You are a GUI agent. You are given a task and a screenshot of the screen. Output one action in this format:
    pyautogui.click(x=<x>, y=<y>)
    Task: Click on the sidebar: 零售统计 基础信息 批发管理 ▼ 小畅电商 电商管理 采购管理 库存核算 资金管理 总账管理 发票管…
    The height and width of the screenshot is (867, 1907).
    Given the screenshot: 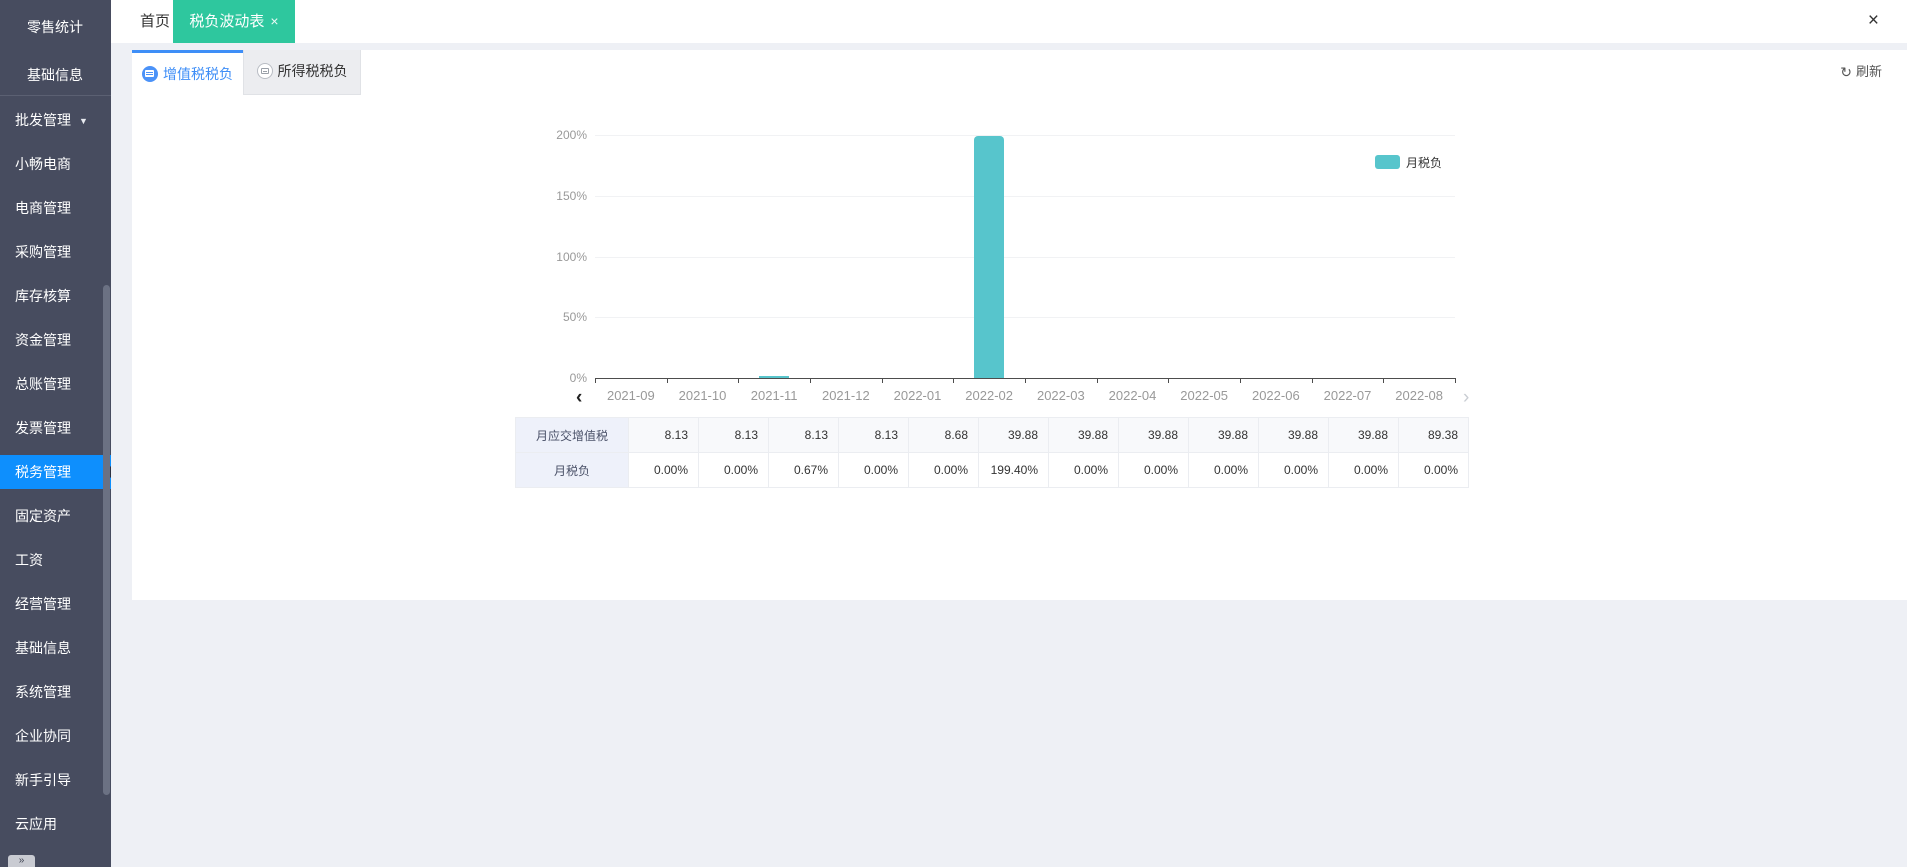 What is the action you would take?
    pyautogui.click(x=55, y=433)
    